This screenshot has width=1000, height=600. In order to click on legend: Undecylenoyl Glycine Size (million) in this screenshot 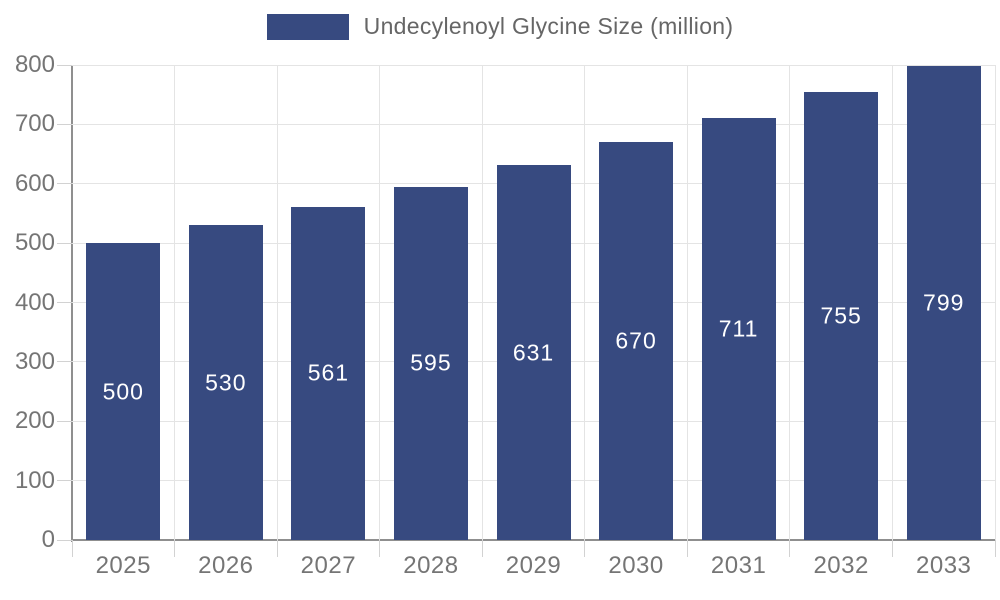, I will do `click(500, 26)`.